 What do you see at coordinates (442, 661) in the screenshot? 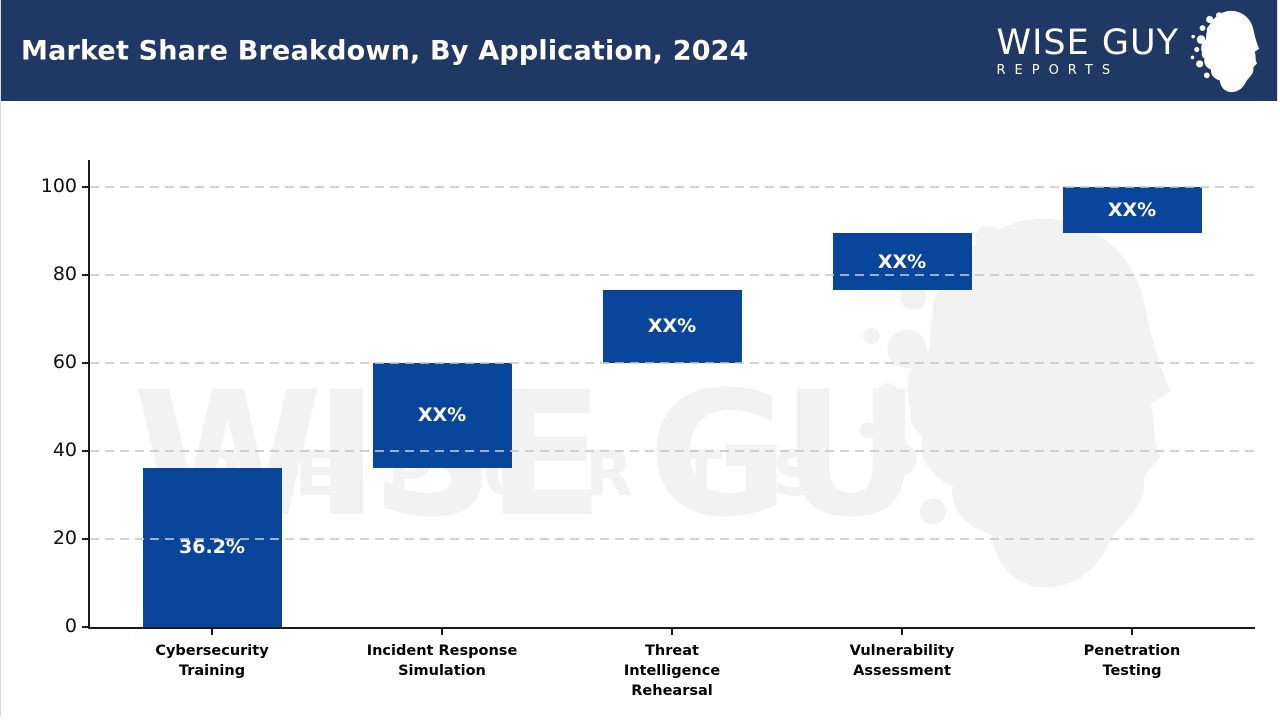
I see `x-axis-category-label: Incident Response Simulation` at bounding box center [442, 661].